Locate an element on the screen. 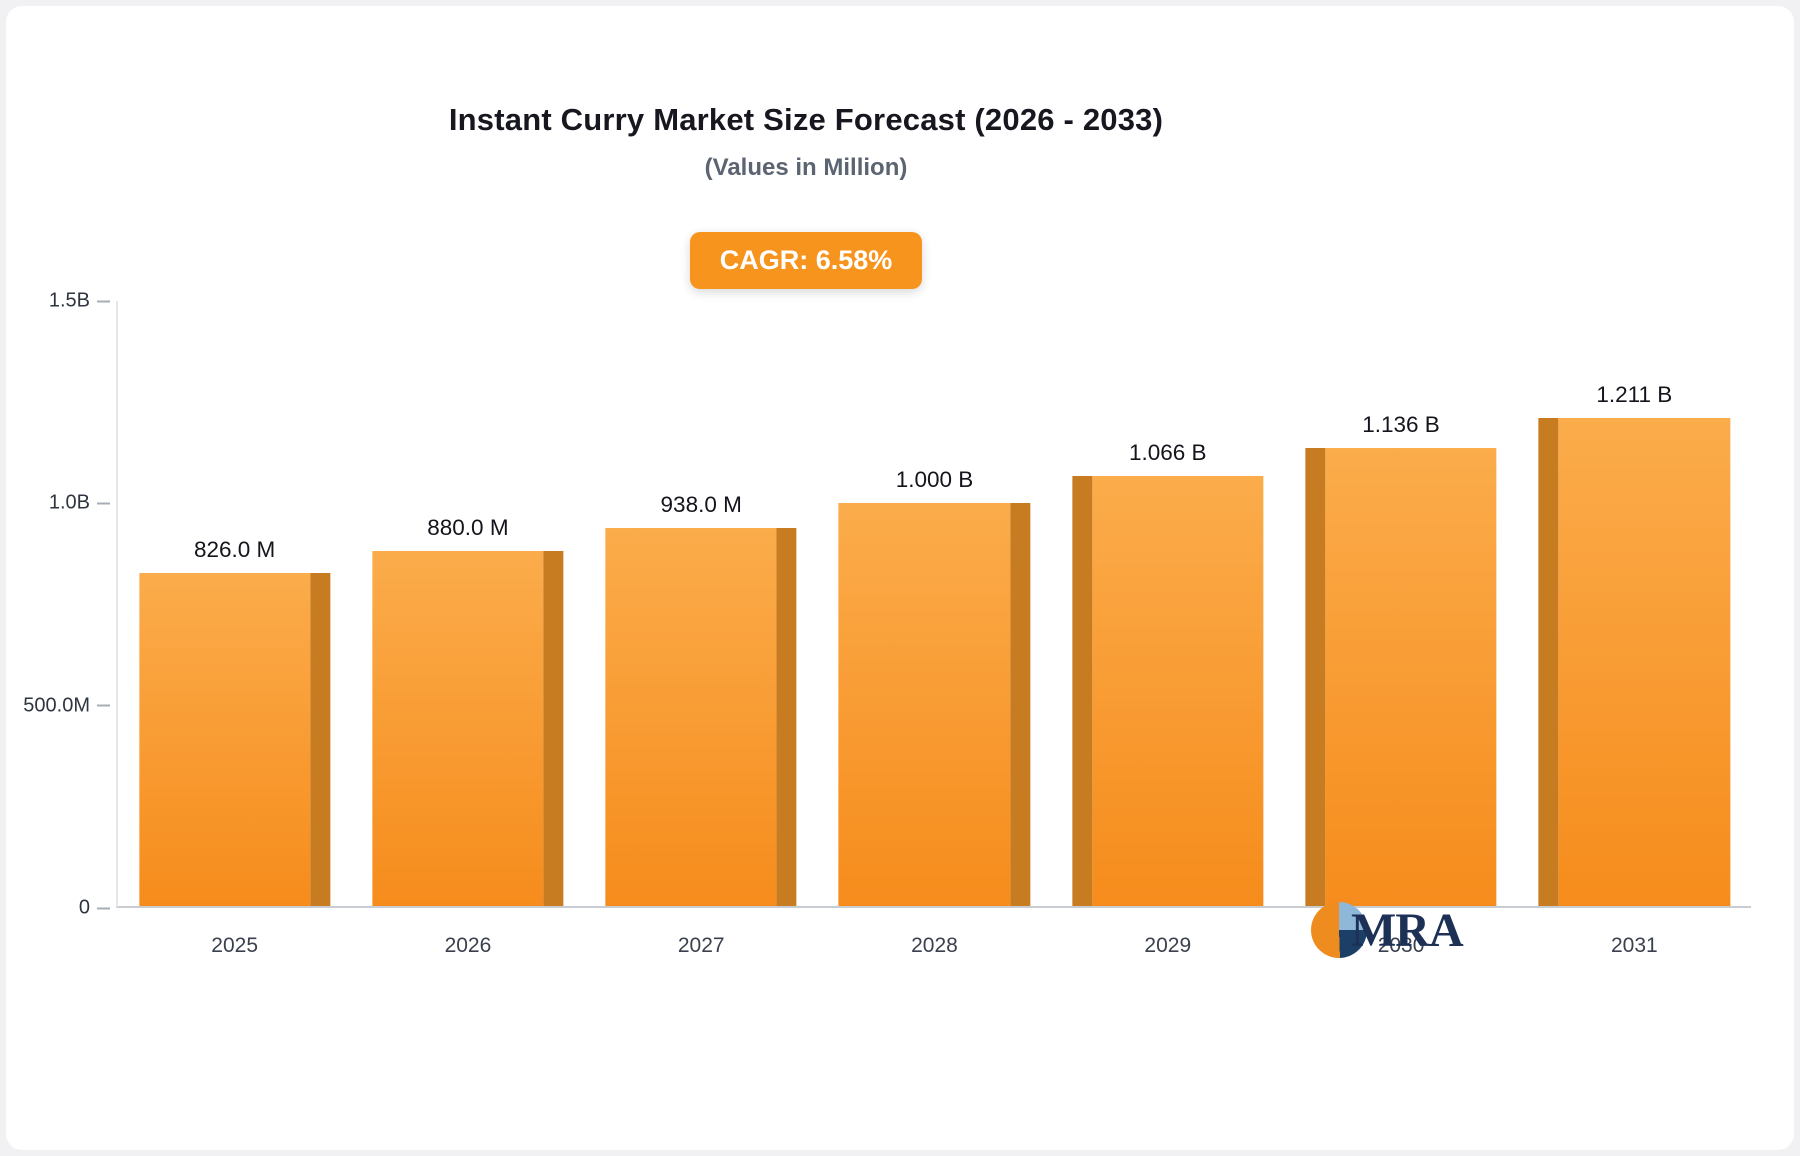 Image resolution: width=1800 pixels, height=1156 pixels. bar-group-2027: 938.0 M 2027 is located at coordinates (701, 629).